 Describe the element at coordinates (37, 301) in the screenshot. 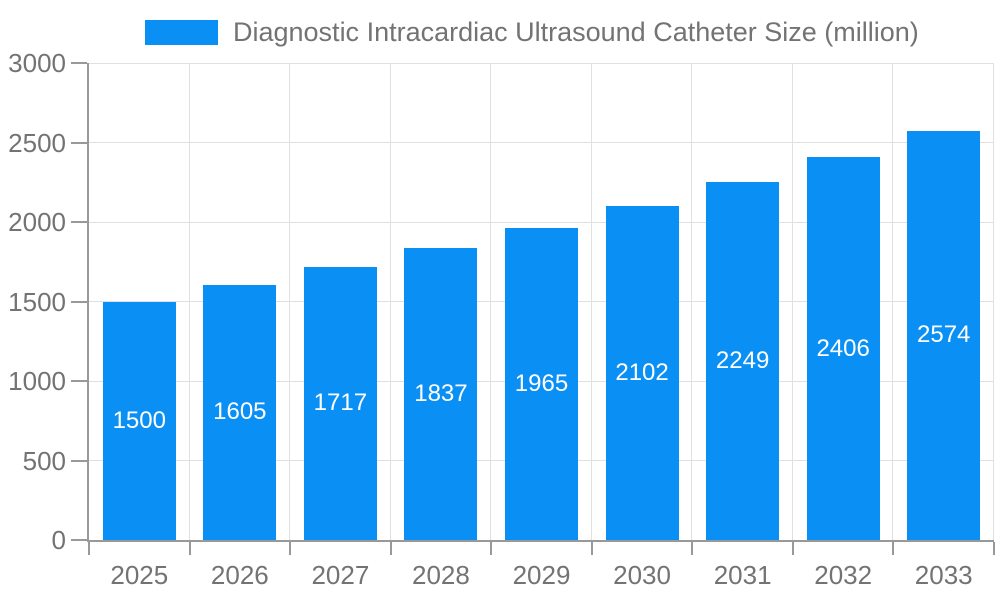

I see `y-axis-tick-label: 1500` at that location.